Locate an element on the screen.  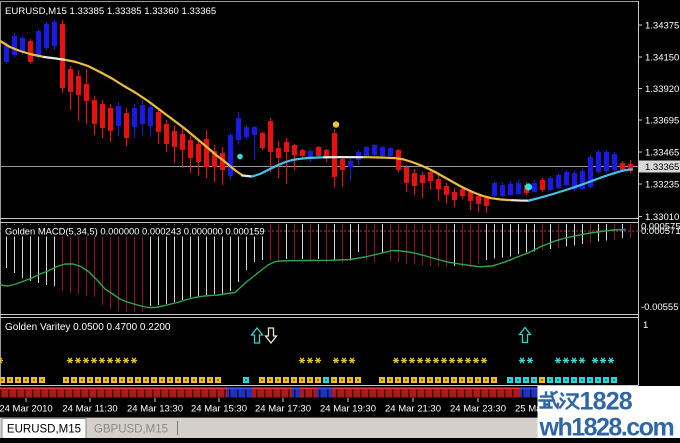
svg-text: 1.33920 is located at coordinates (662, 89).